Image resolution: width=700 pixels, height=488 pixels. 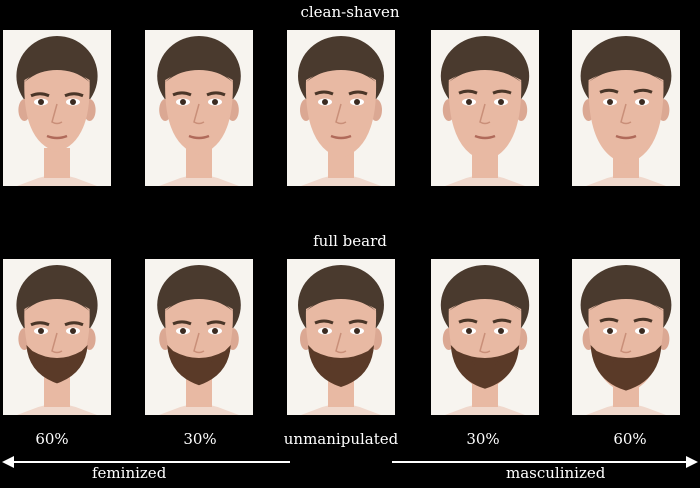 I want to click on level-label-masculinized-30: 30%, so click(x=483, y=439).